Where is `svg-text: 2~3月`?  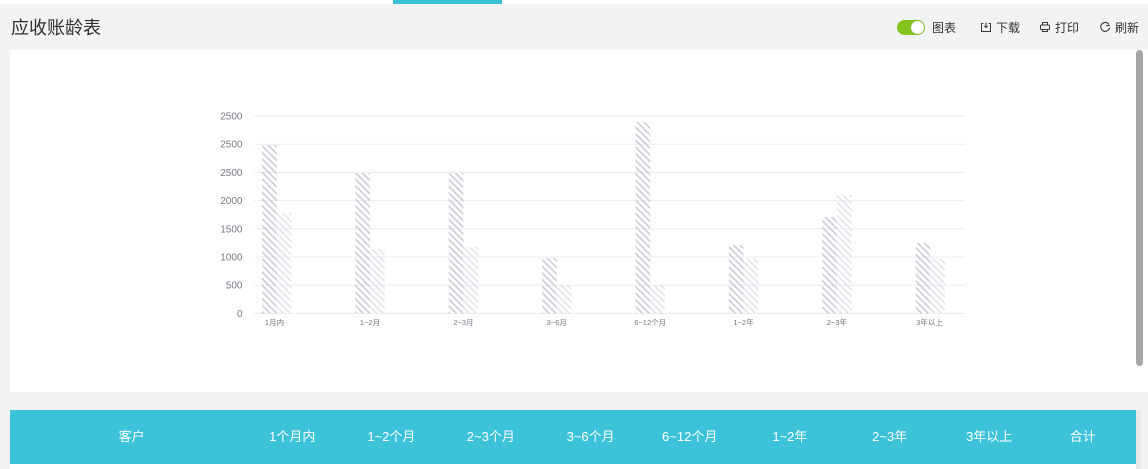 svg-text: 2~3月 is located at coordinates (463, 322).